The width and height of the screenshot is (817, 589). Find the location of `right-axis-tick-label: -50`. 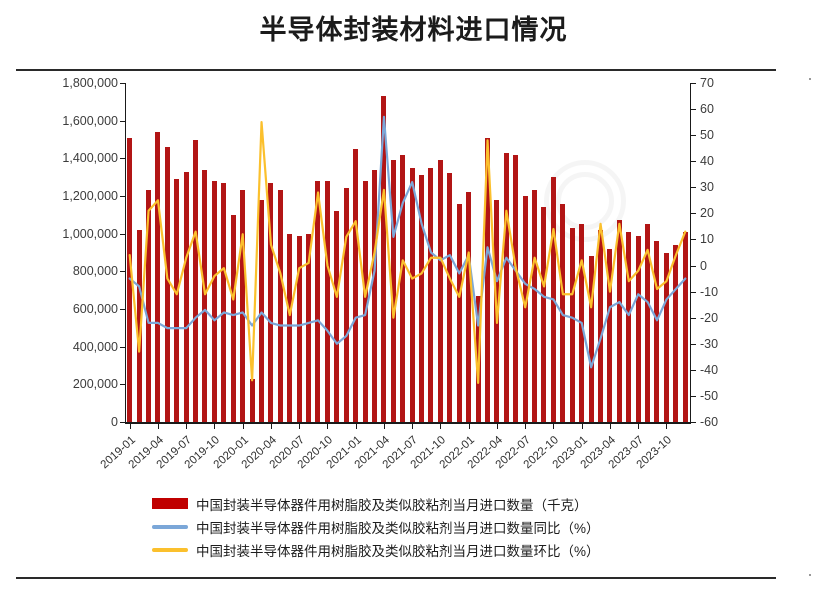

right-axis-tick-label: -50 is located at coordinates (709, 395).